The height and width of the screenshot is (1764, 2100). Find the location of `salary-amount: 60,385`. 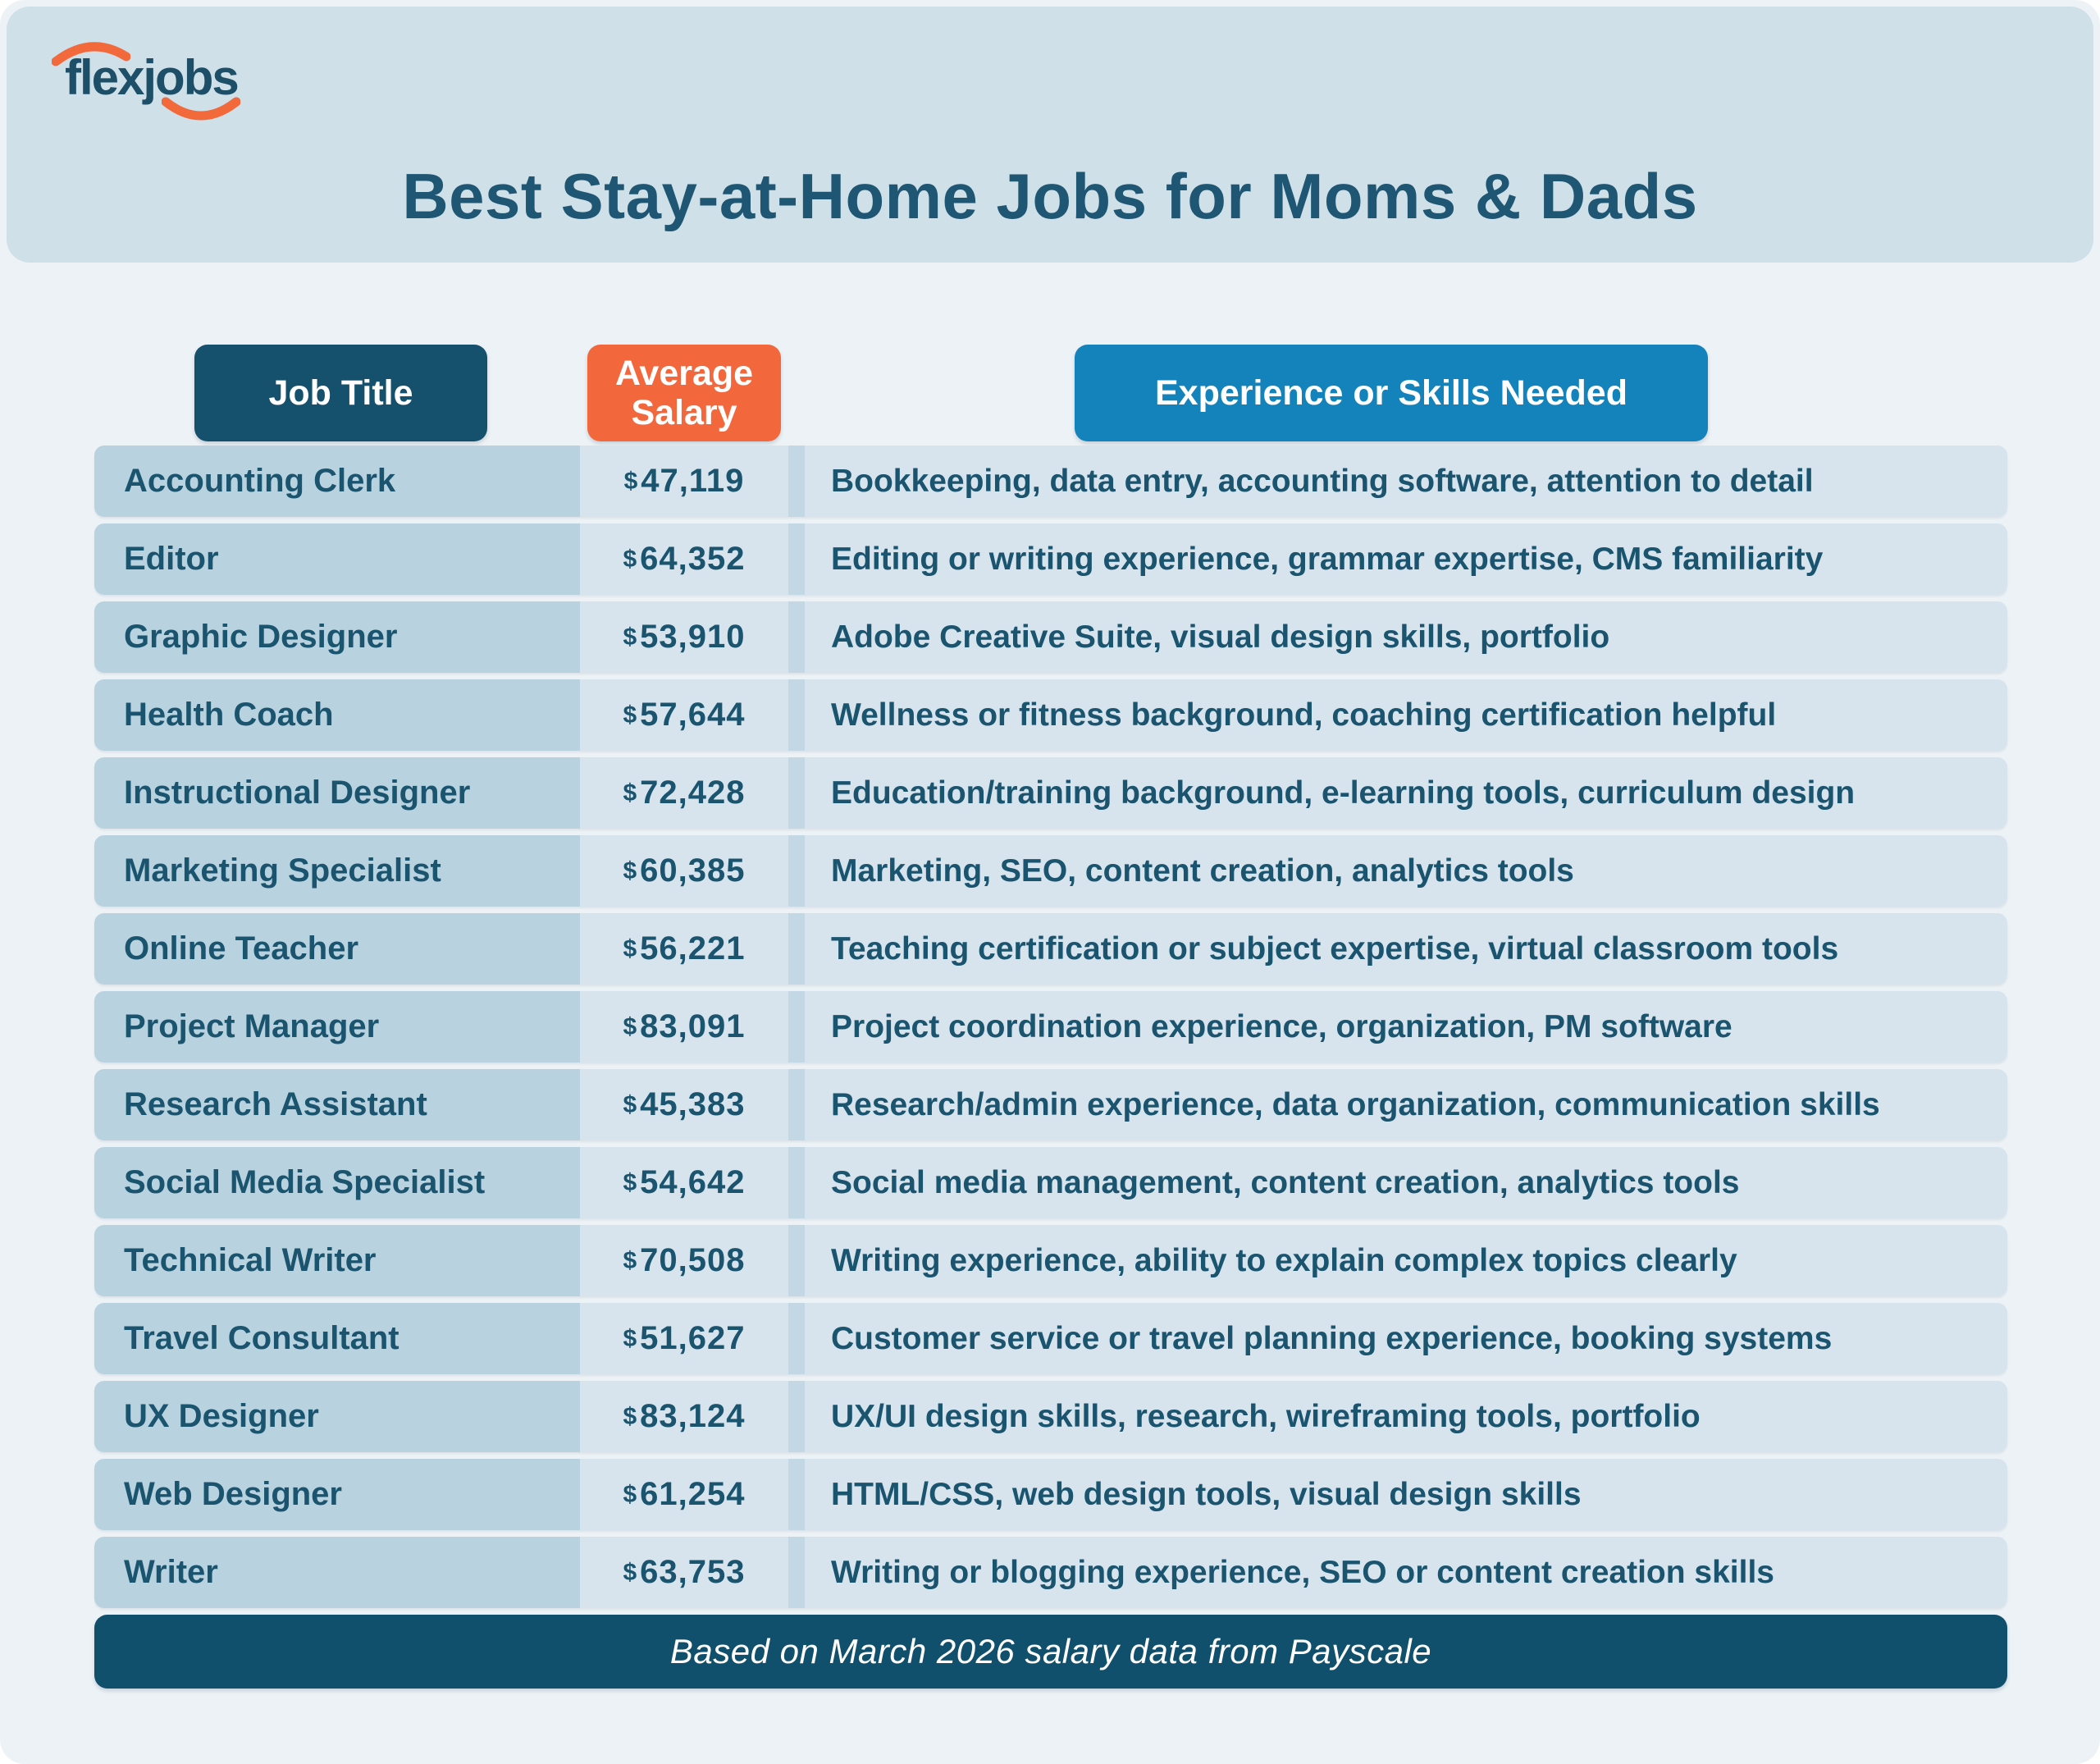

salary-amount: 60,385 is located at coordinates (693, 870).